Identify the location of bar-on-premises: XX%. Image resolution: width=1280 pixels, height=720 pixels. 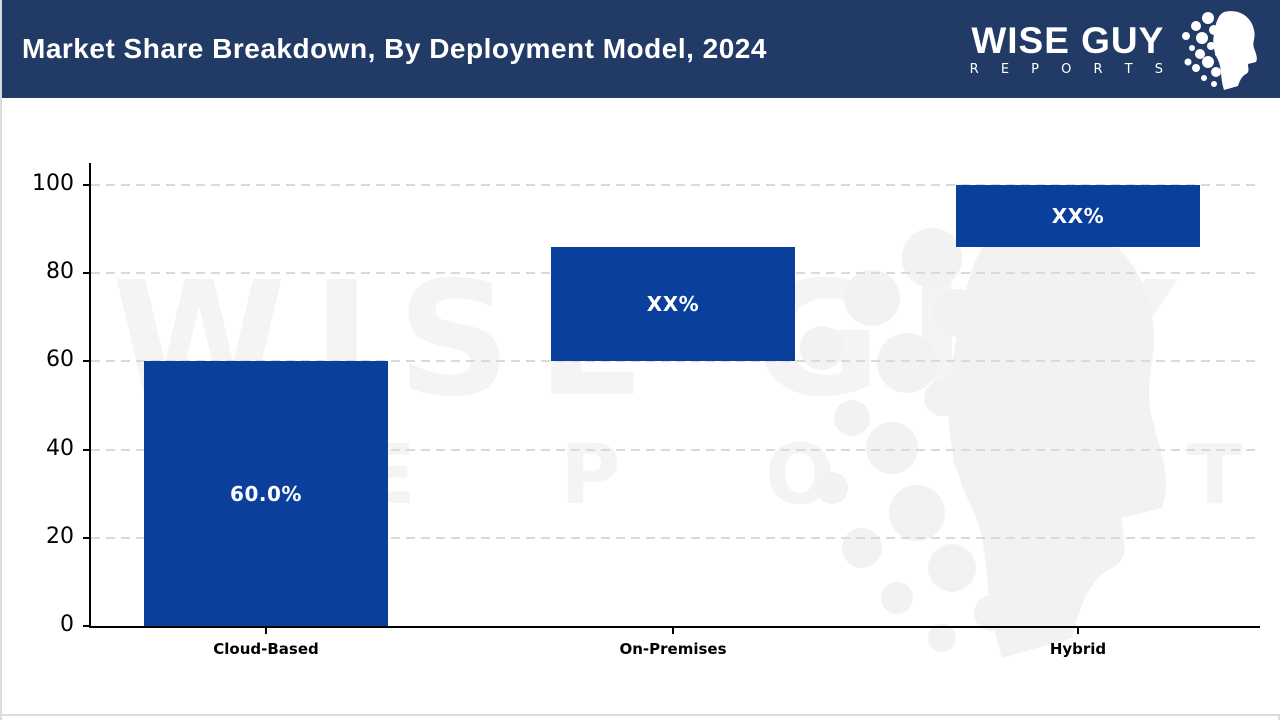
(673, 304).